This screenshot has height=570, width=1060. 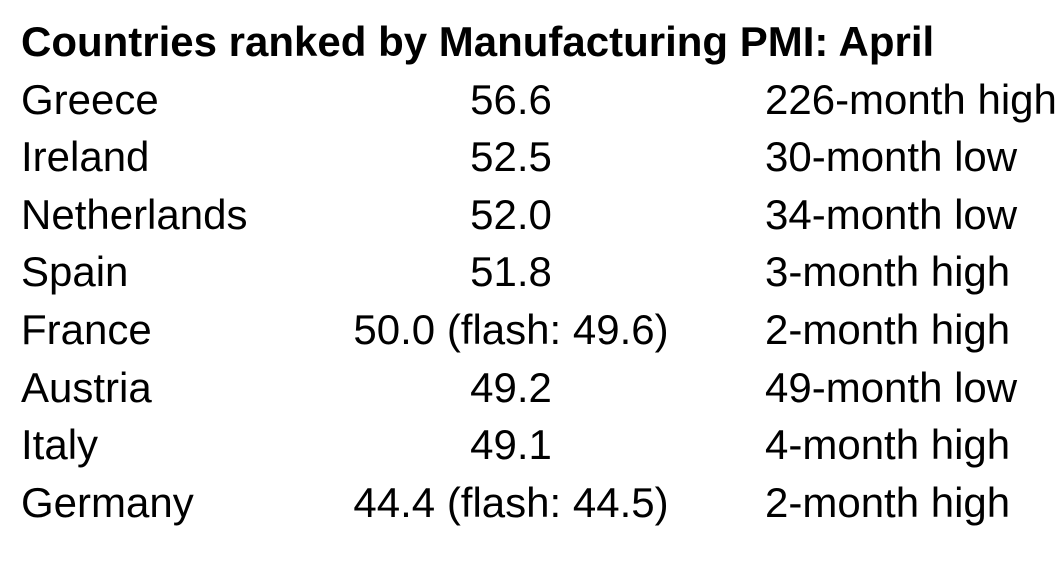 What do you see at coordinates (891, 214) in the screenshot?
I see `streak-note-cell: 34-month low` at bounding box center [891, 214].